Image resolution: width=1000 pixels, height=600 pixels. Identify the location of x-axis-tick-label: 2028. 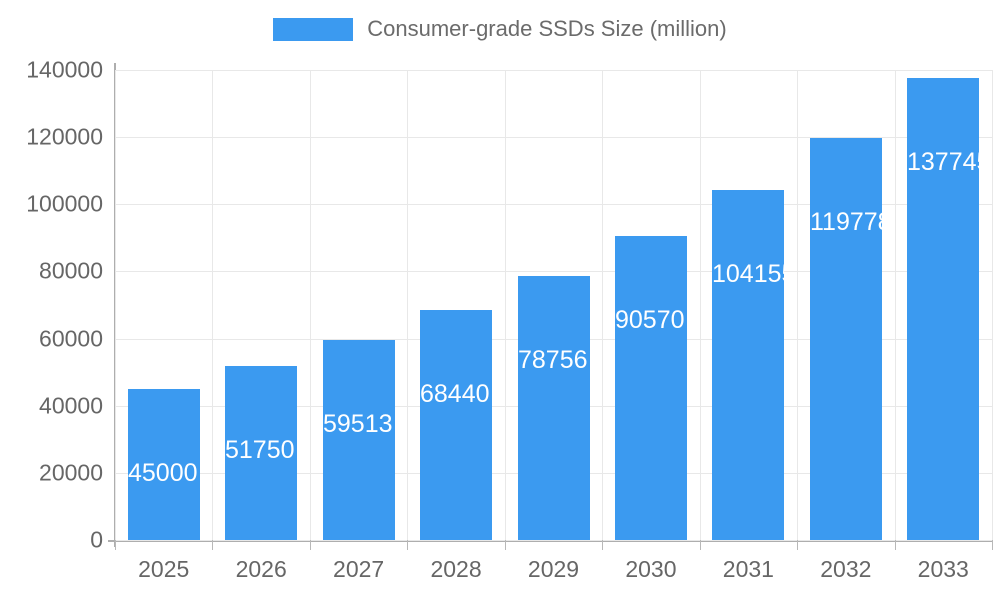
(456, 569).